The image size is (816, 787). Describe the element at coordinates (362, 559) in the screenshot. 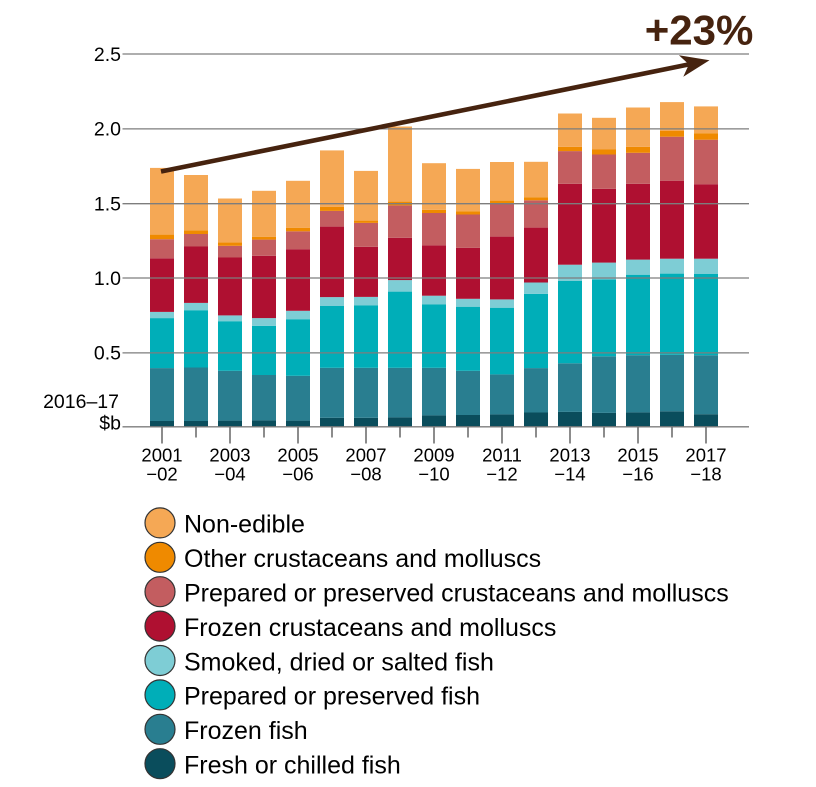

I see `svg-text: Other crustaceans and molluscs` at that location.